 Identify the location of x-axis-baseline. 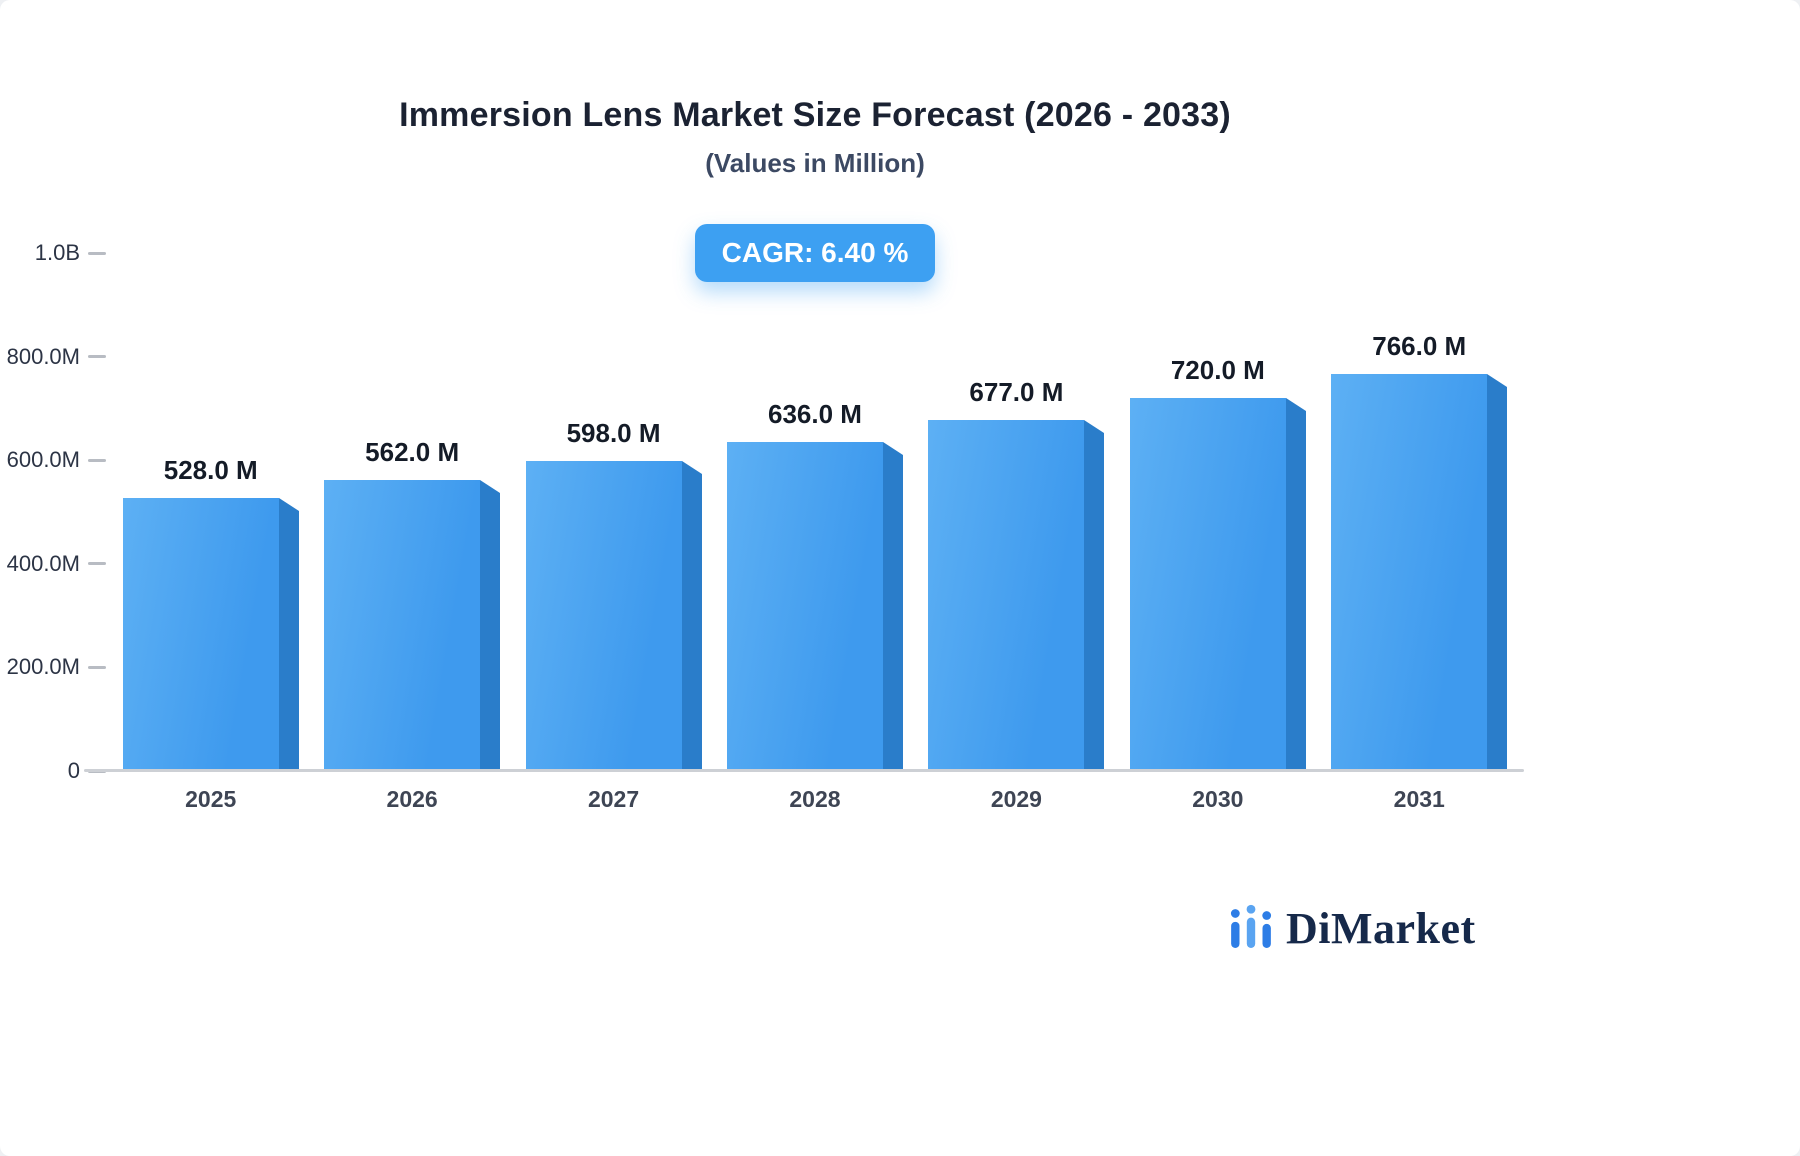
(804, 770).